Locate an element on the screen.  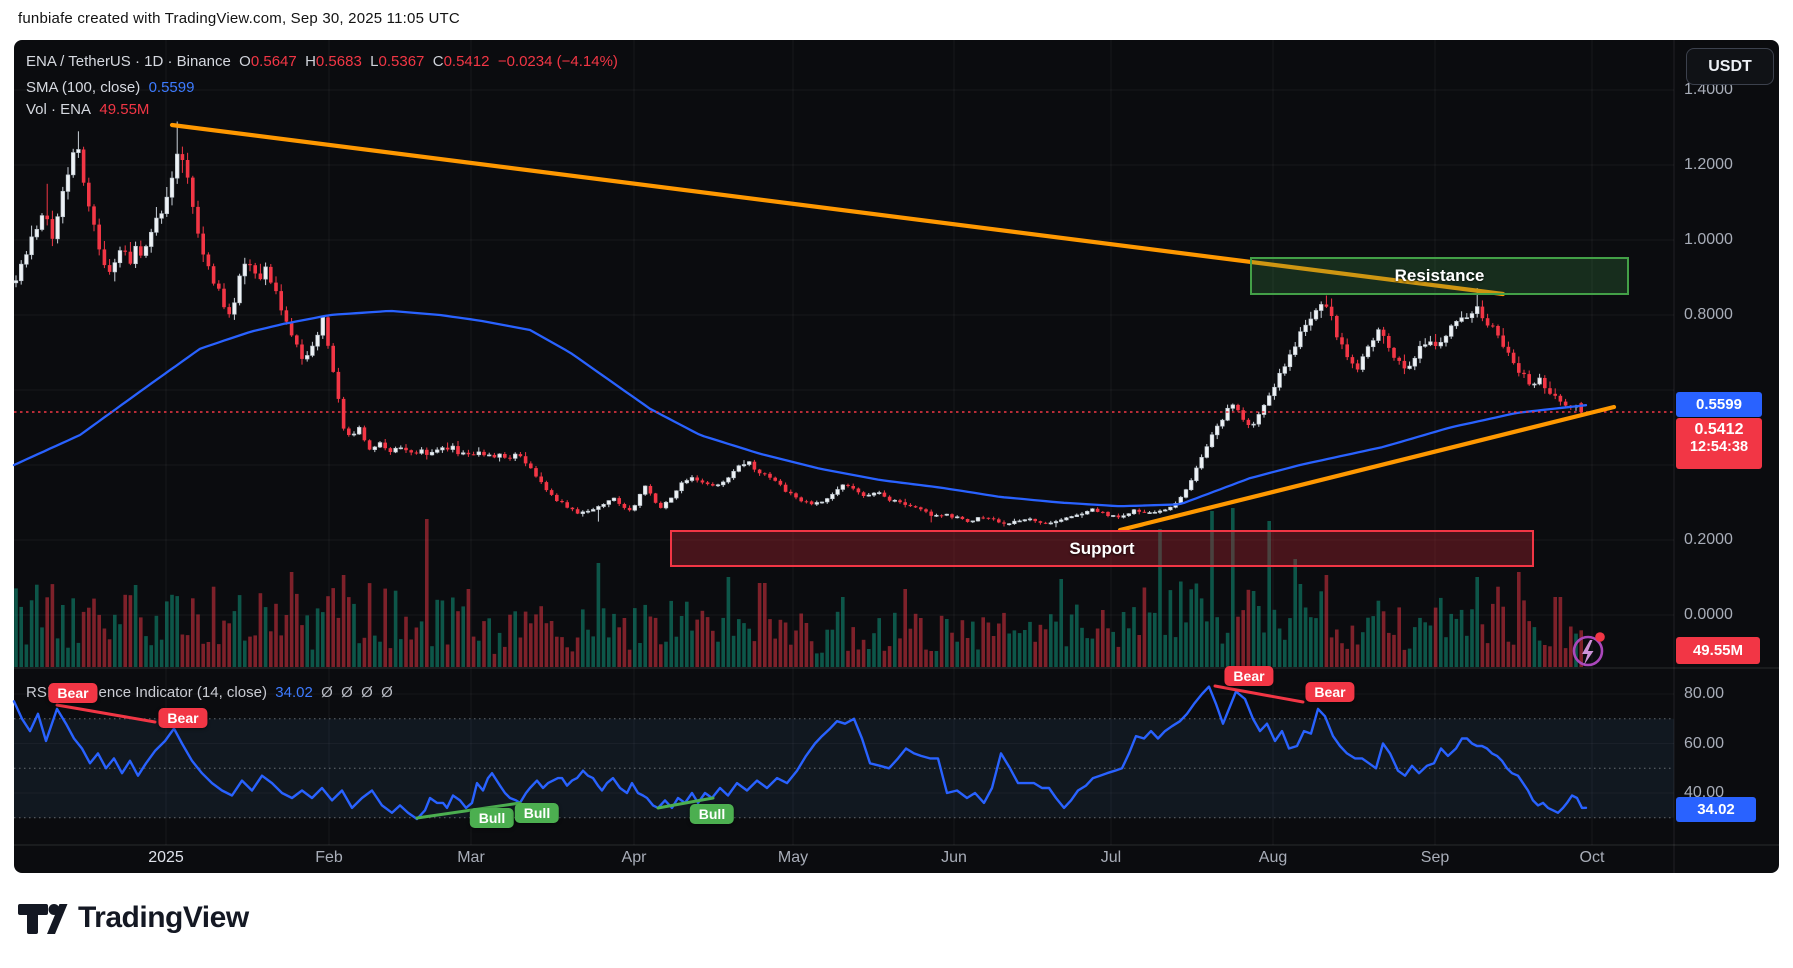
resistance-label: Resistance is located at coordinates (1439, 275).